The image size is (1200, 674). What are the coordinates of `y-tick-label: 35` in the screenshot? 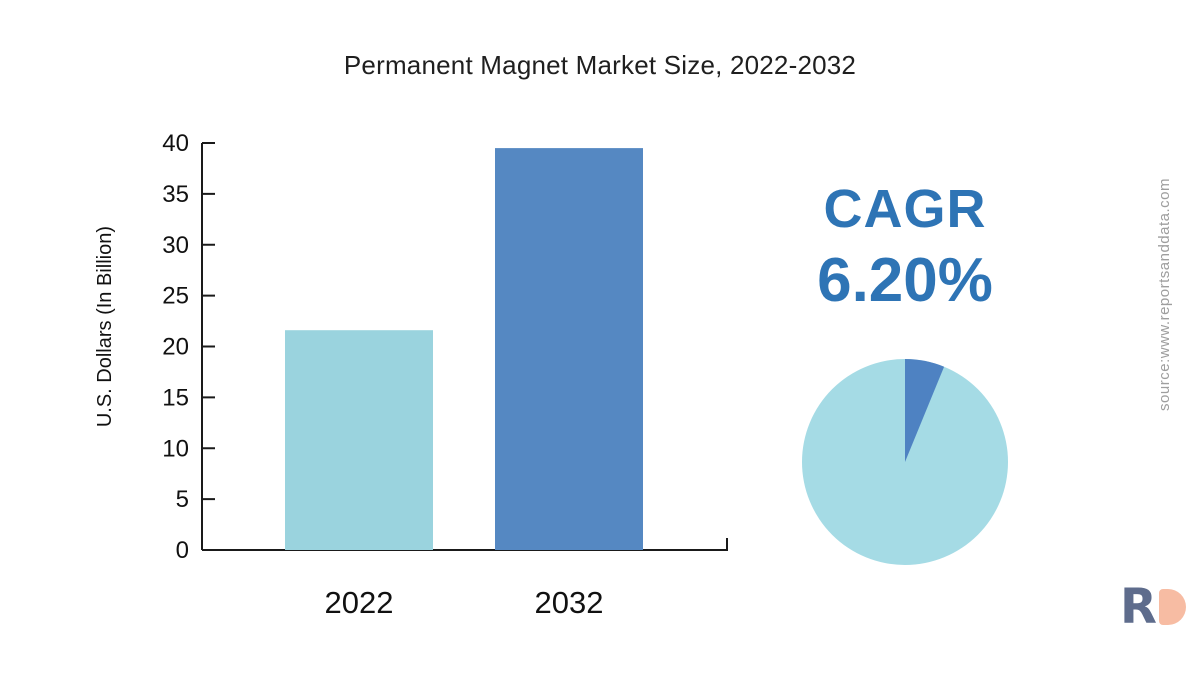 It's located at (175, 194).